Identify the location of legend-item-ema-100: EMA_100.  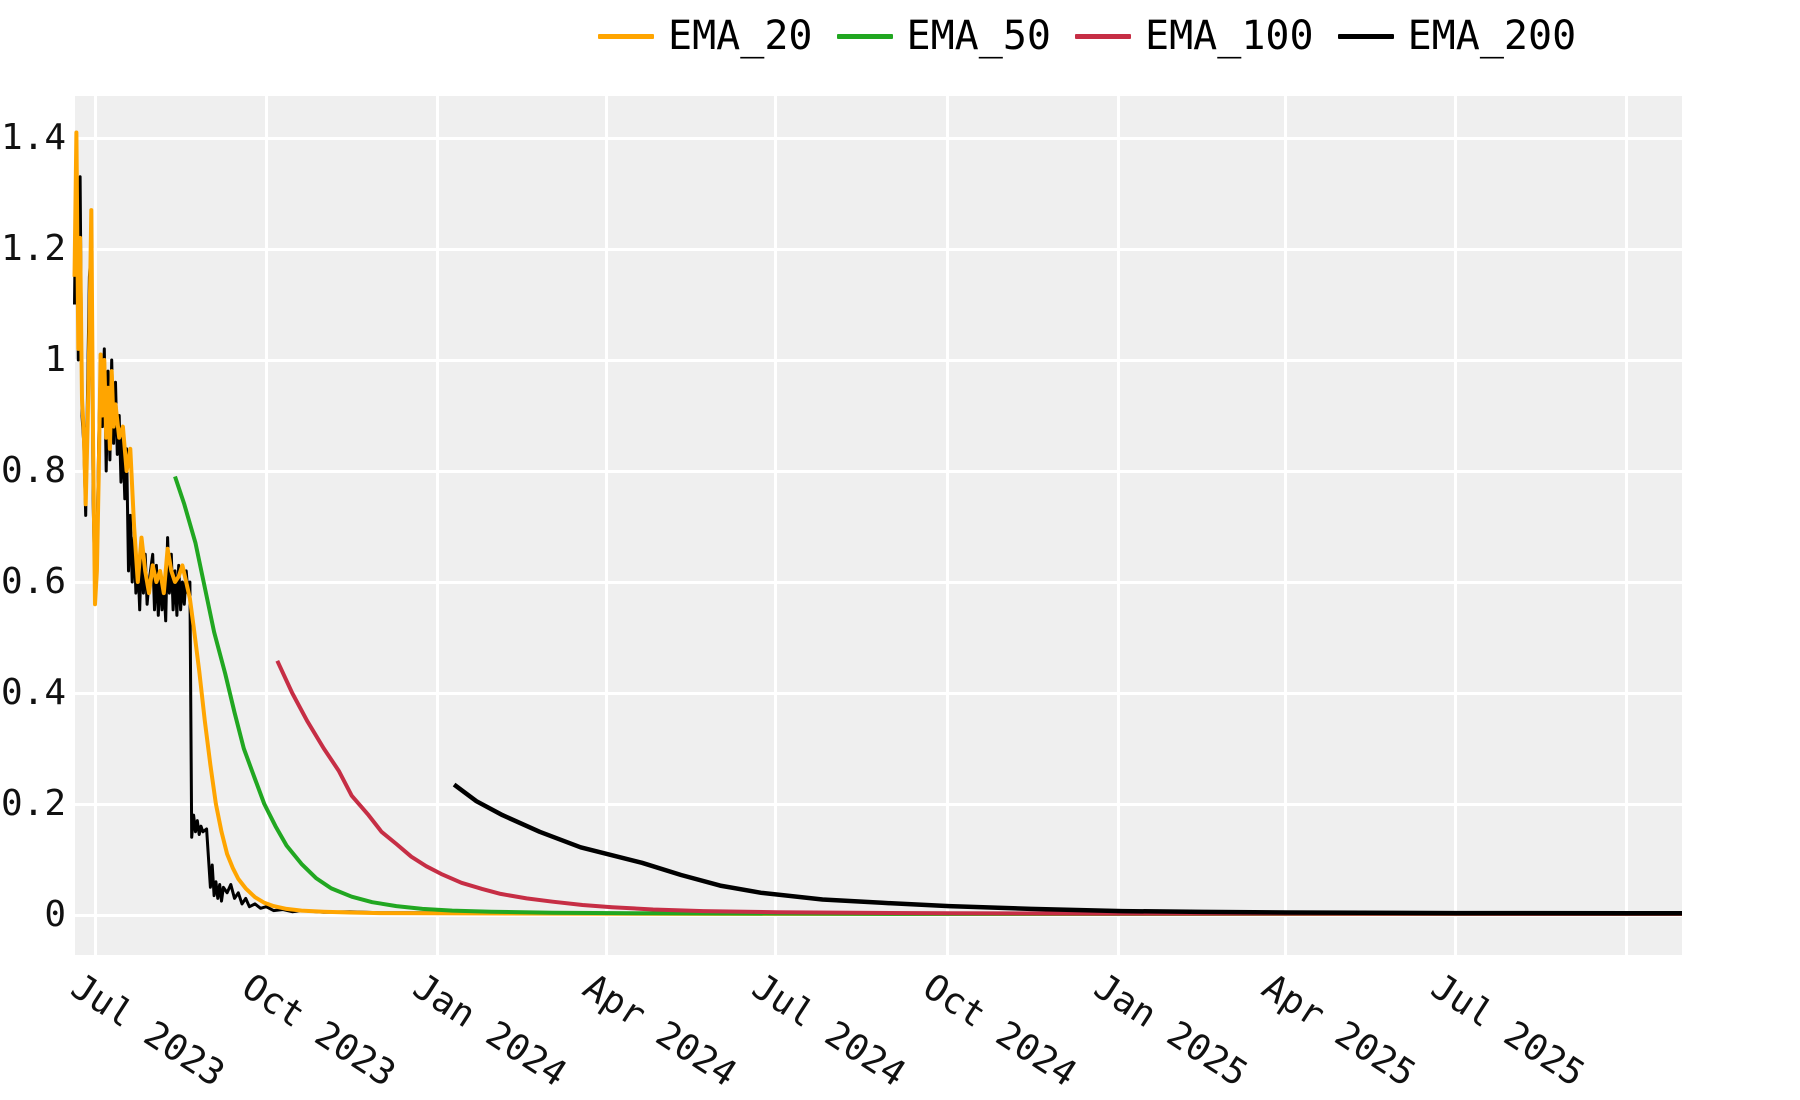
(1194, 36).